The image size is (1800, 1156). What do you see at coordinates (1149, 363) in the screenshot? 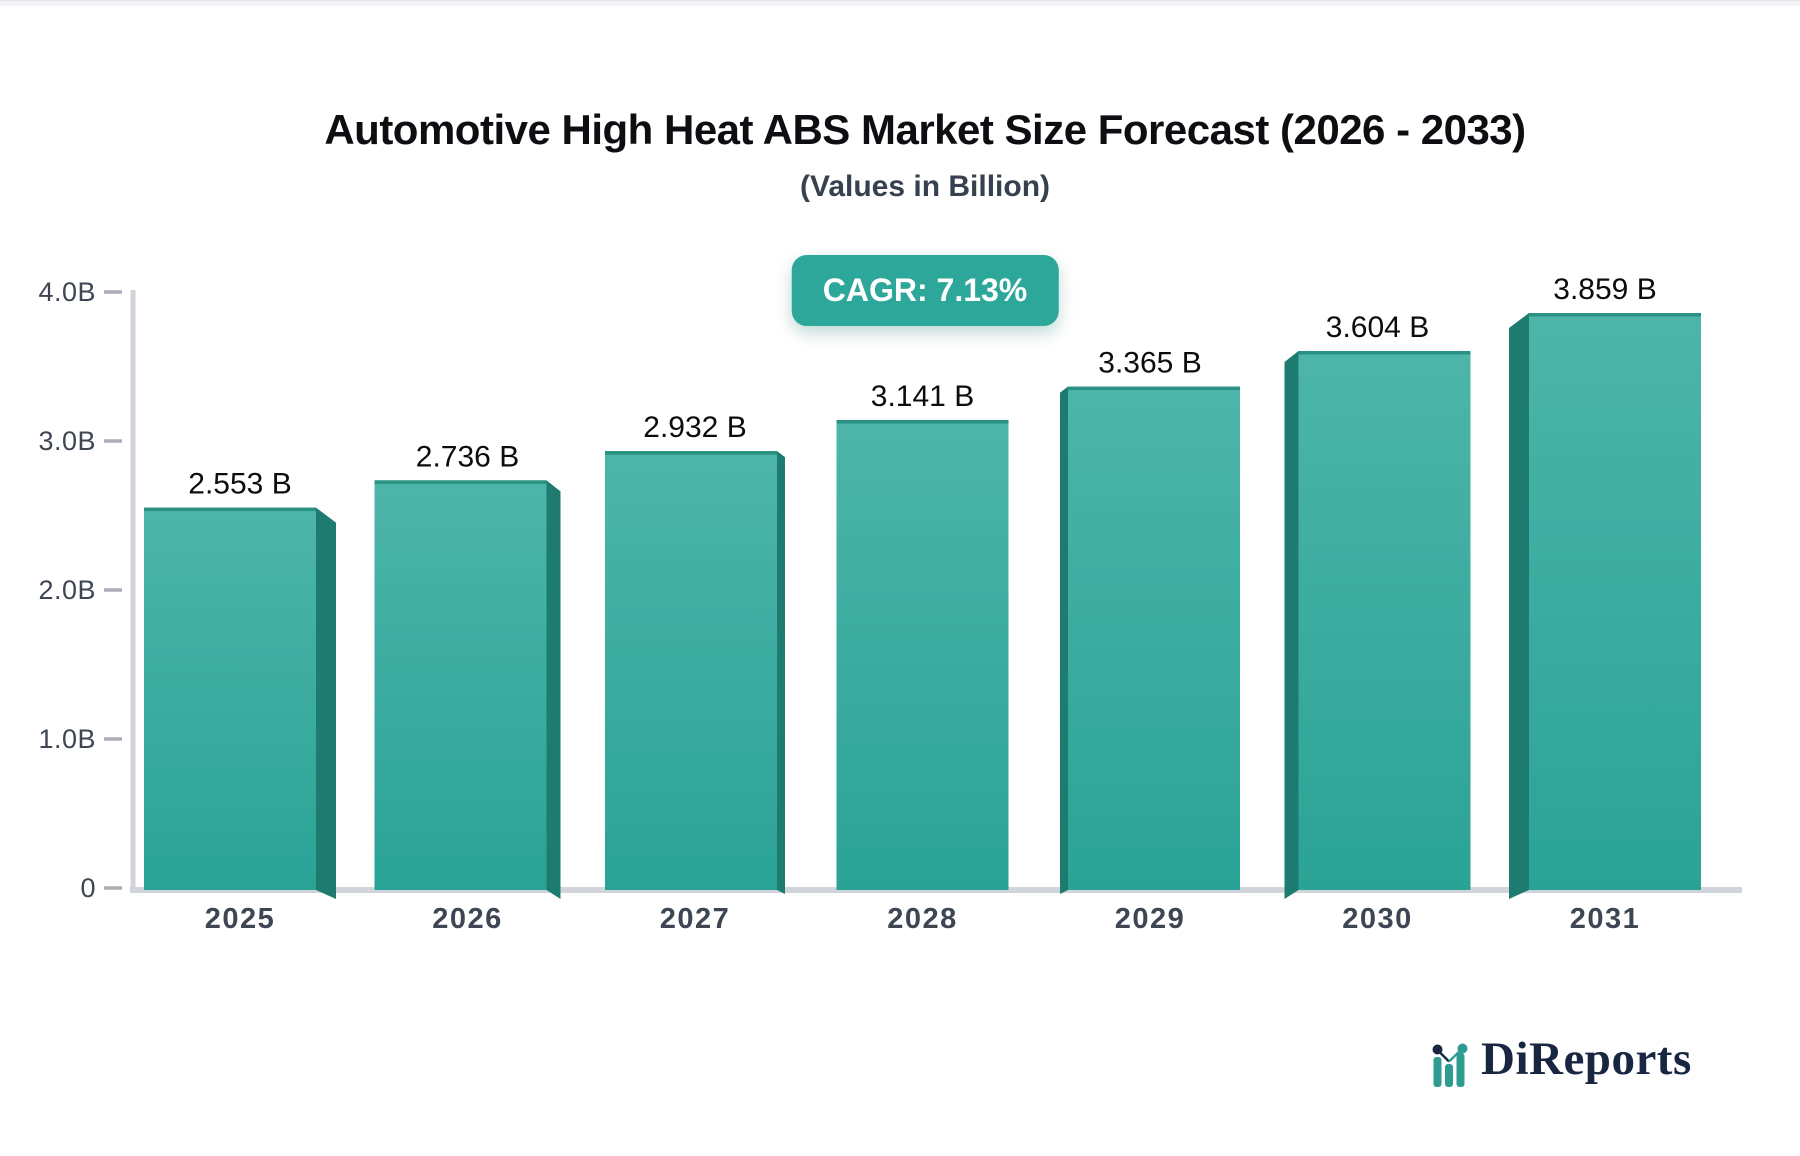
I see `bar-value-label-2029: 3.365 B` at bounding box center [1149, 363].